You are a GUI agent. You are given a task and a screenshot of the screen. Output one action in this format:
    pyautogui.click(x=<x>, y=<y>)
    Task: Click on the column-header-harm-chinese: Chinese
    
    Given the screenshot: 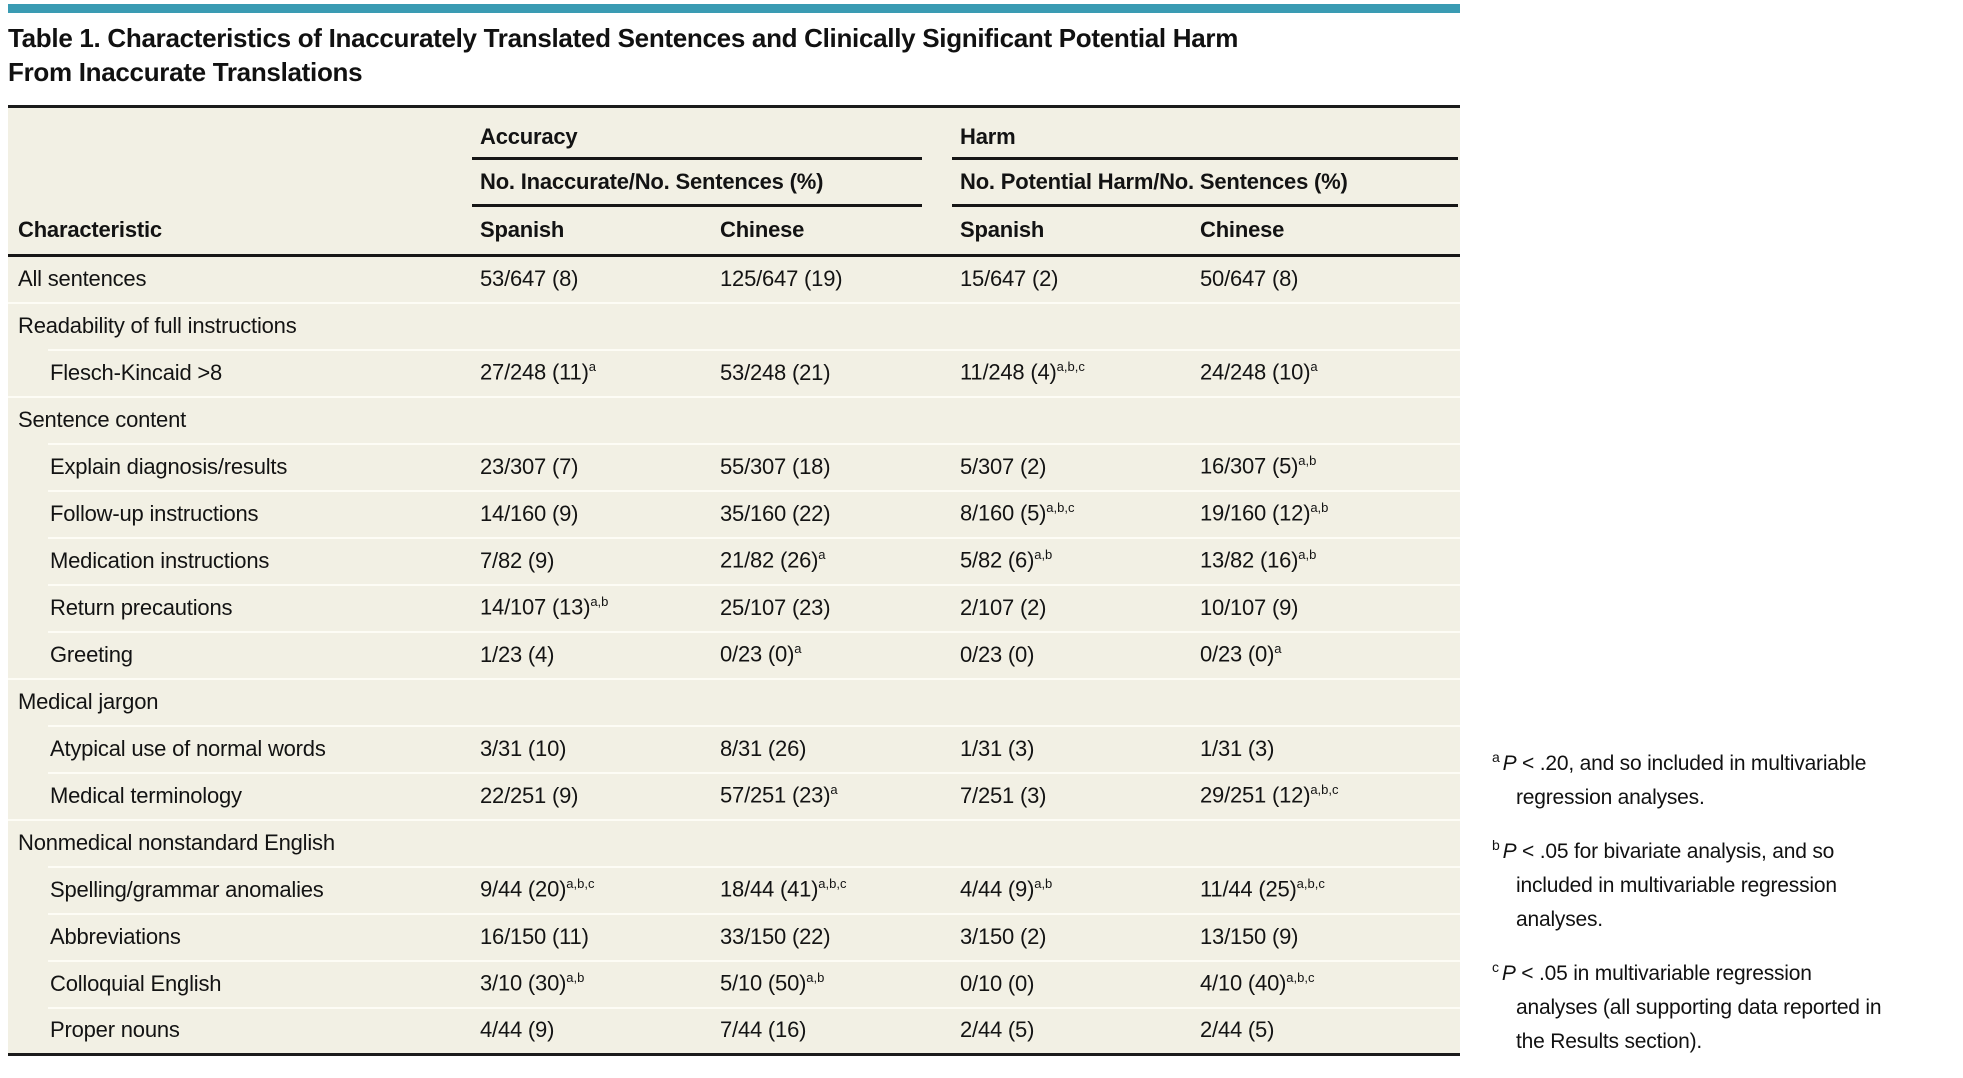 What is the action you would take?
    pyautogui.click(x=1326, y=231)
    